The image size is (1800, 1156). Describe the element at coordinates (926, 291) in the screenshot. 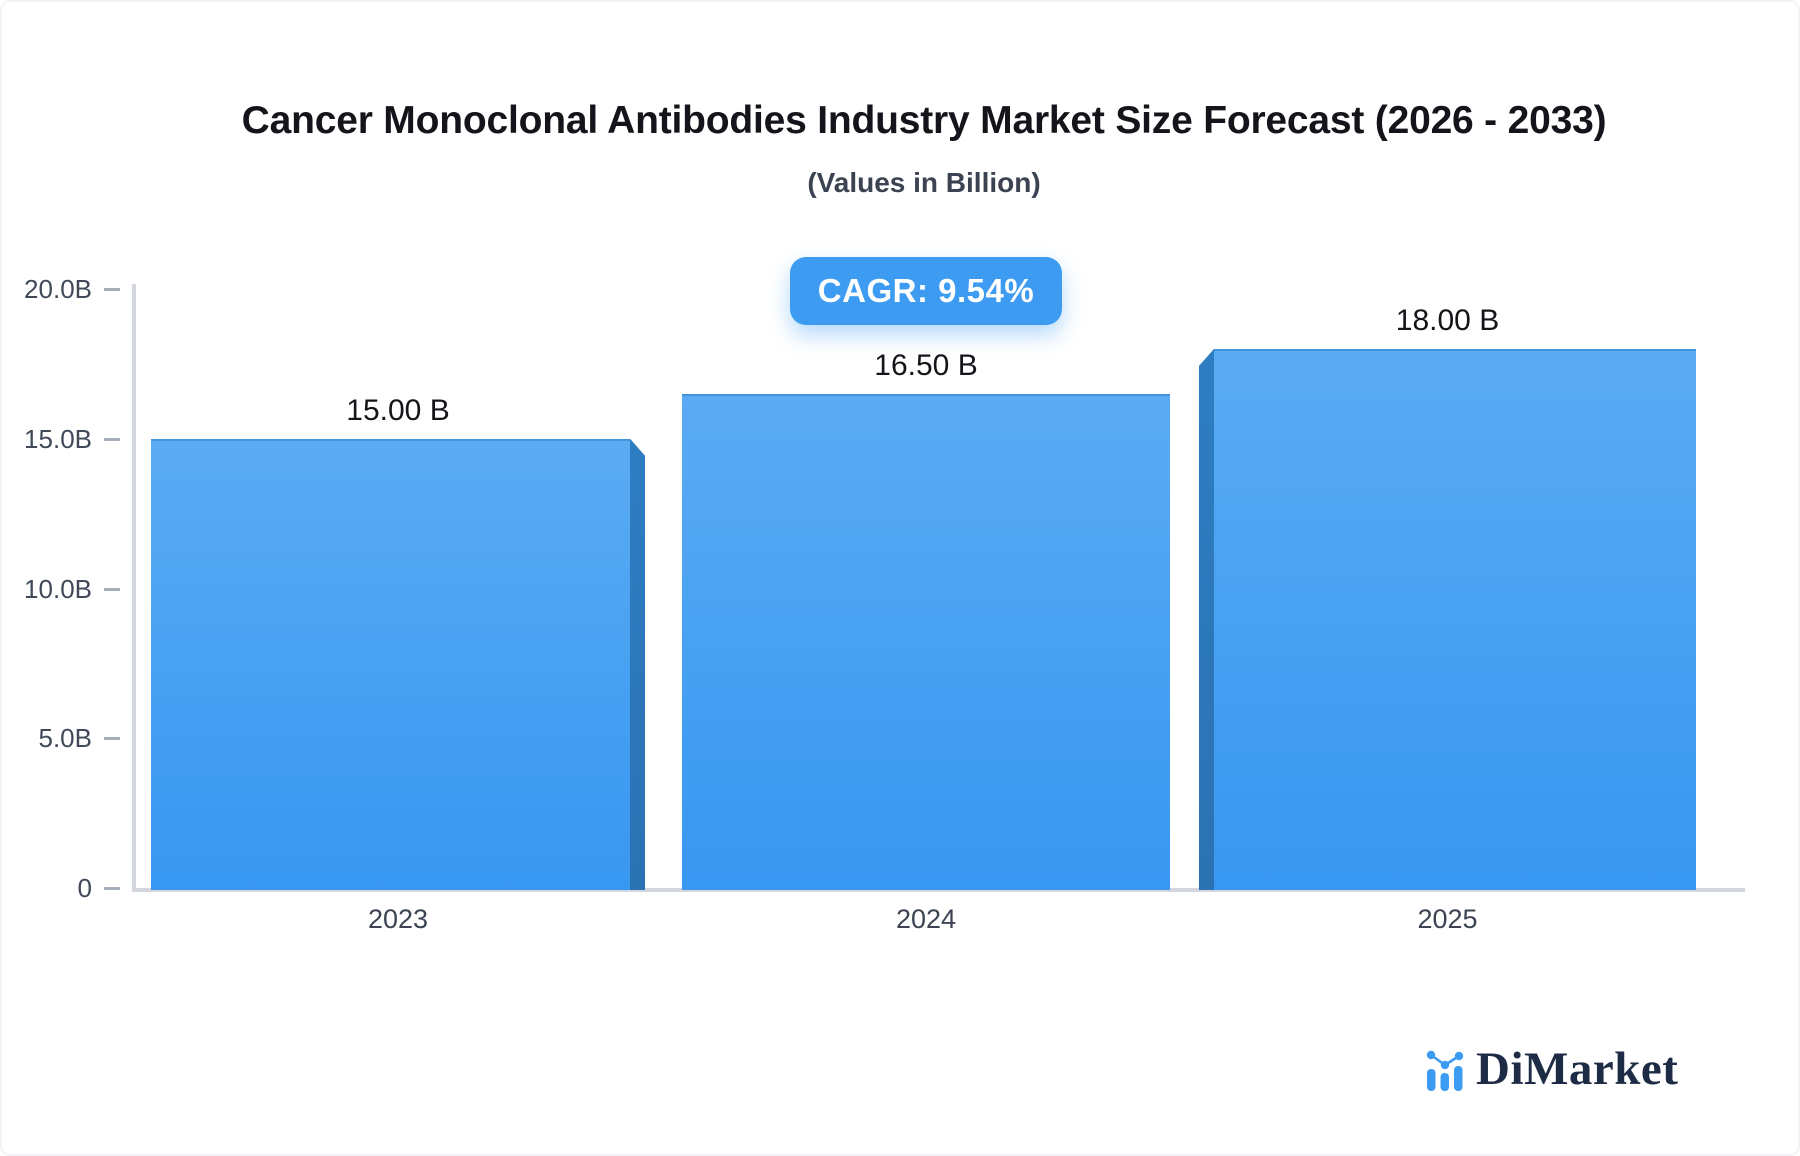

I see `cagr-badge: CAGR: 9.54%` at that location.